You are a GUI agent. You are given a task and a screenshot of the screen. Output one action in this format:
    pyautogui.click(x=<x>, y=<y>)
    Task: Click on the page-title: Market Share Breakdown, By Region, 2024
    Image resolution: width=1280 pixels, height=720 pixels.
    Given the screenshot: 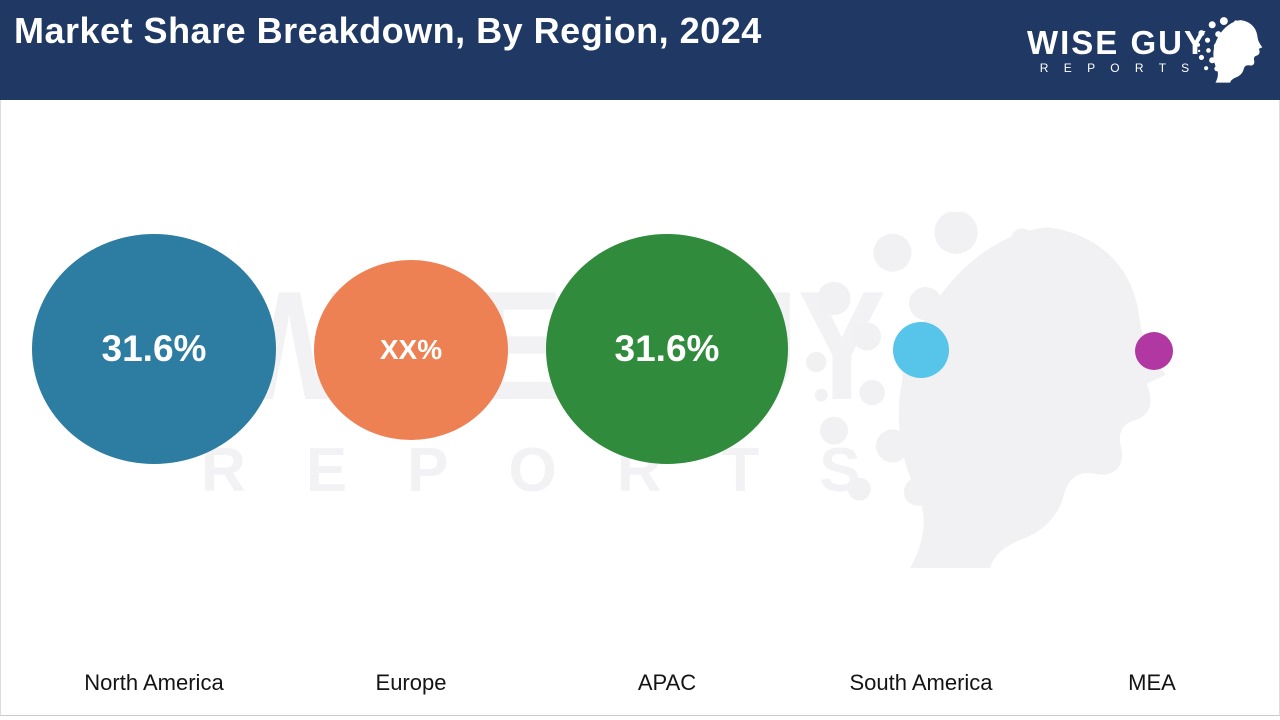 What is the action you would take?
    pyautogui.click(x=388, y=30)
    